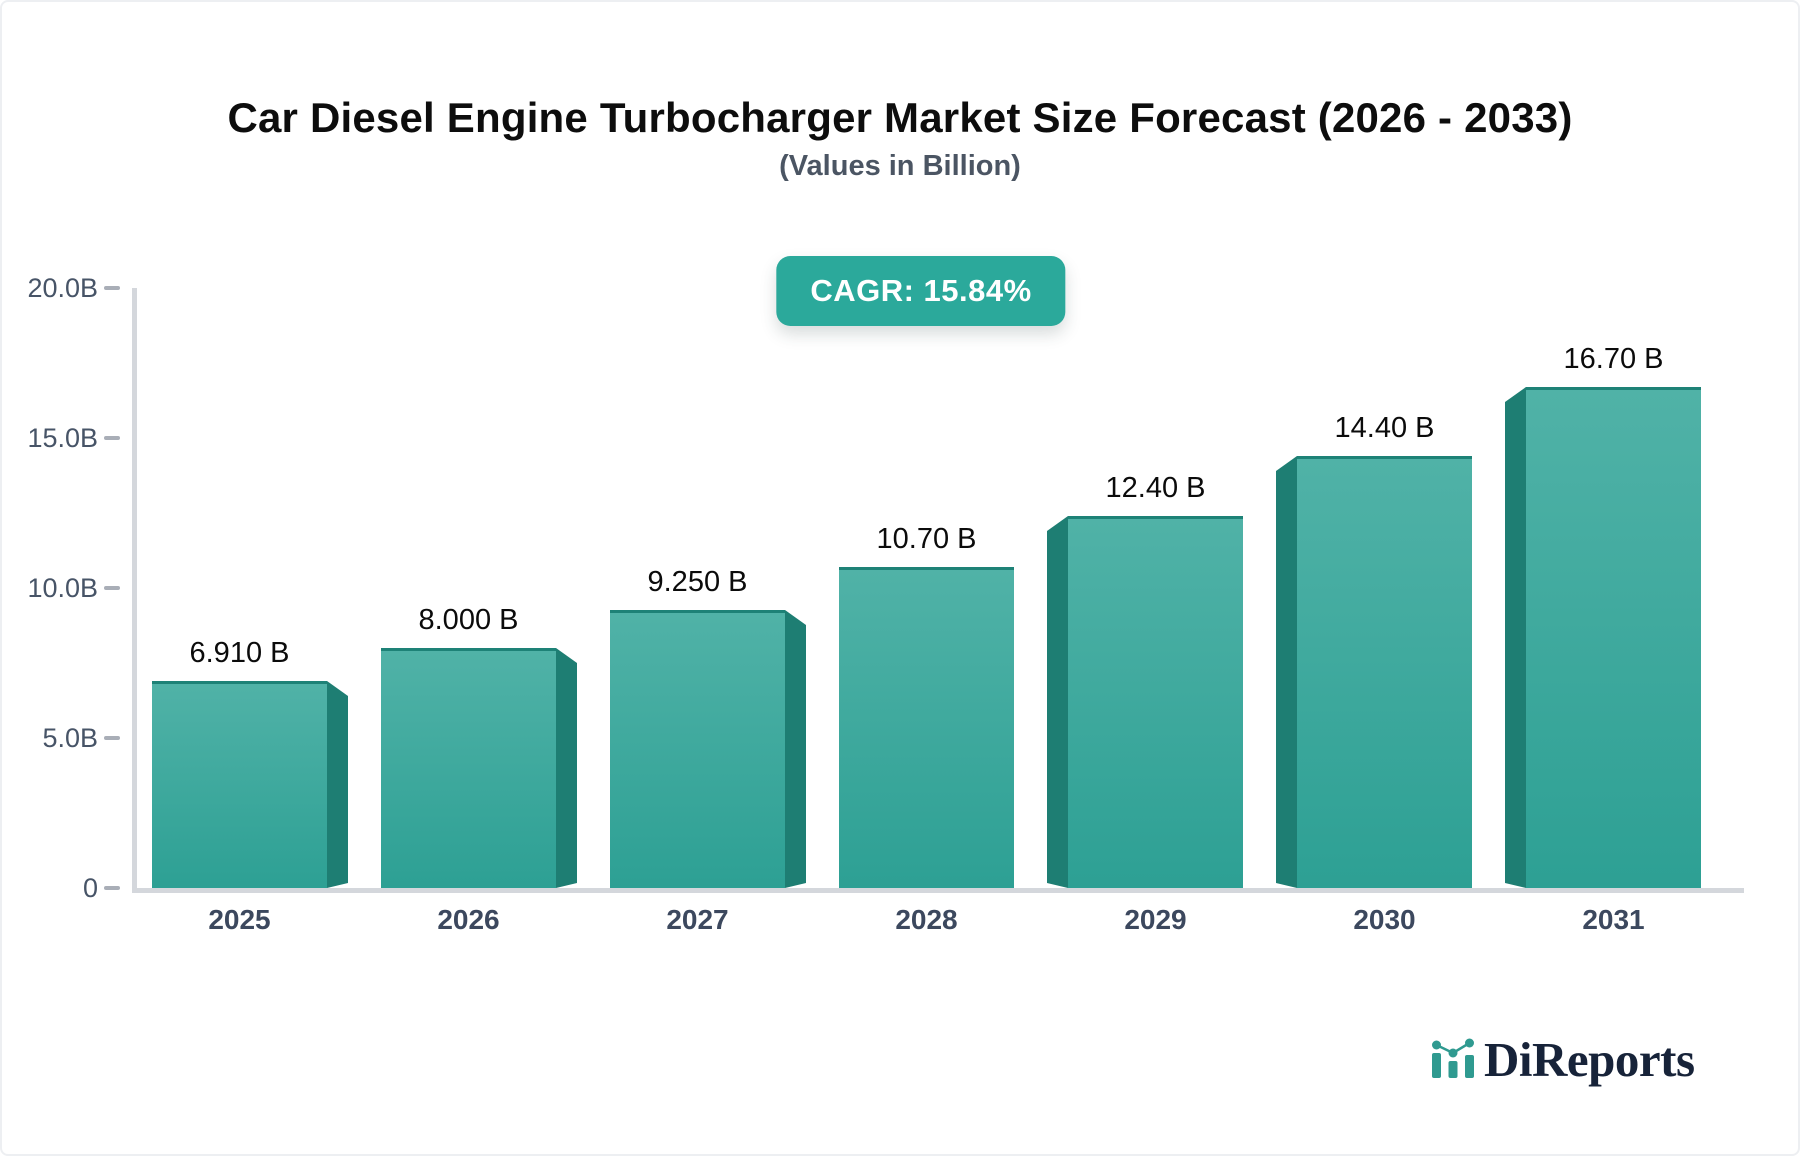 The image size is (1800, 1156). I want to click on bar-value-label: 10.70 B, so click(926, 539).